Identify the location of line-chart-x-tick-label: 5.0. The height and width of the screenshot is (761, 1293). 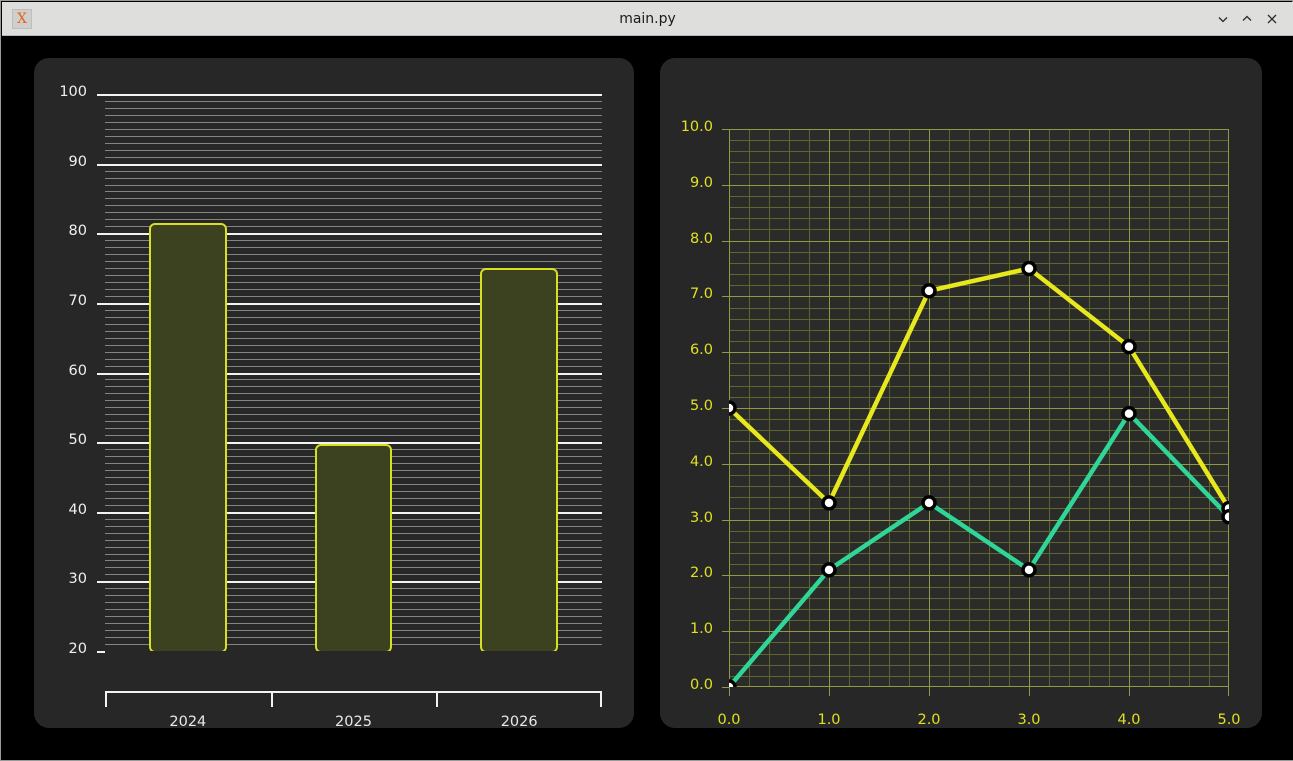
(1229, 720).